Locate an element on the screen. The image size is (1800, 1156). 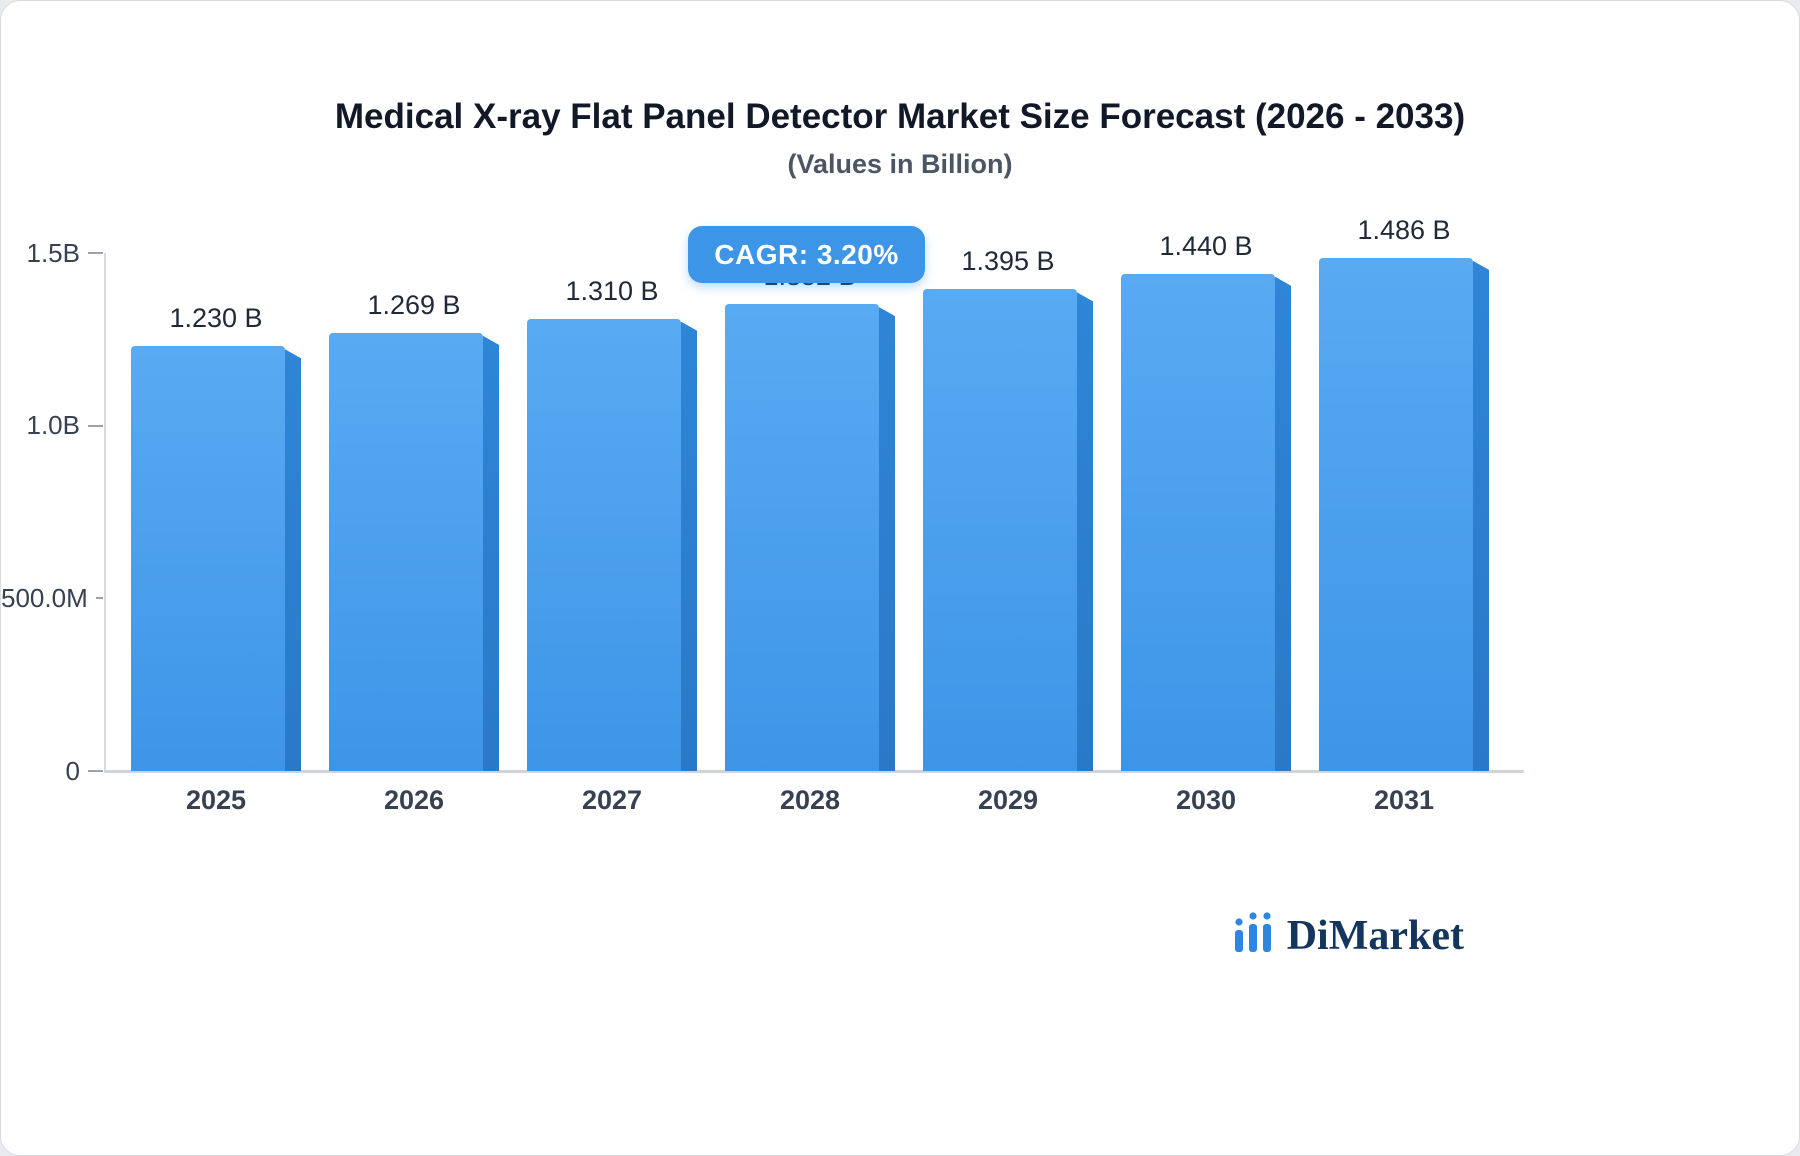
x-axis-labels: 2025 2026 2027 2028 2029 2030 2031 is located at coordinates (813, 805).